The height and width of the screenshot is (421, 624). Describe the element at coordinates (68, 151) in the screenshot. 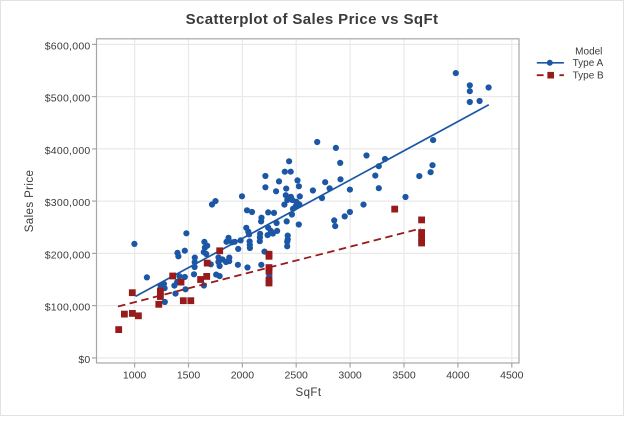

I see `svg-text: $400,000` at that location.